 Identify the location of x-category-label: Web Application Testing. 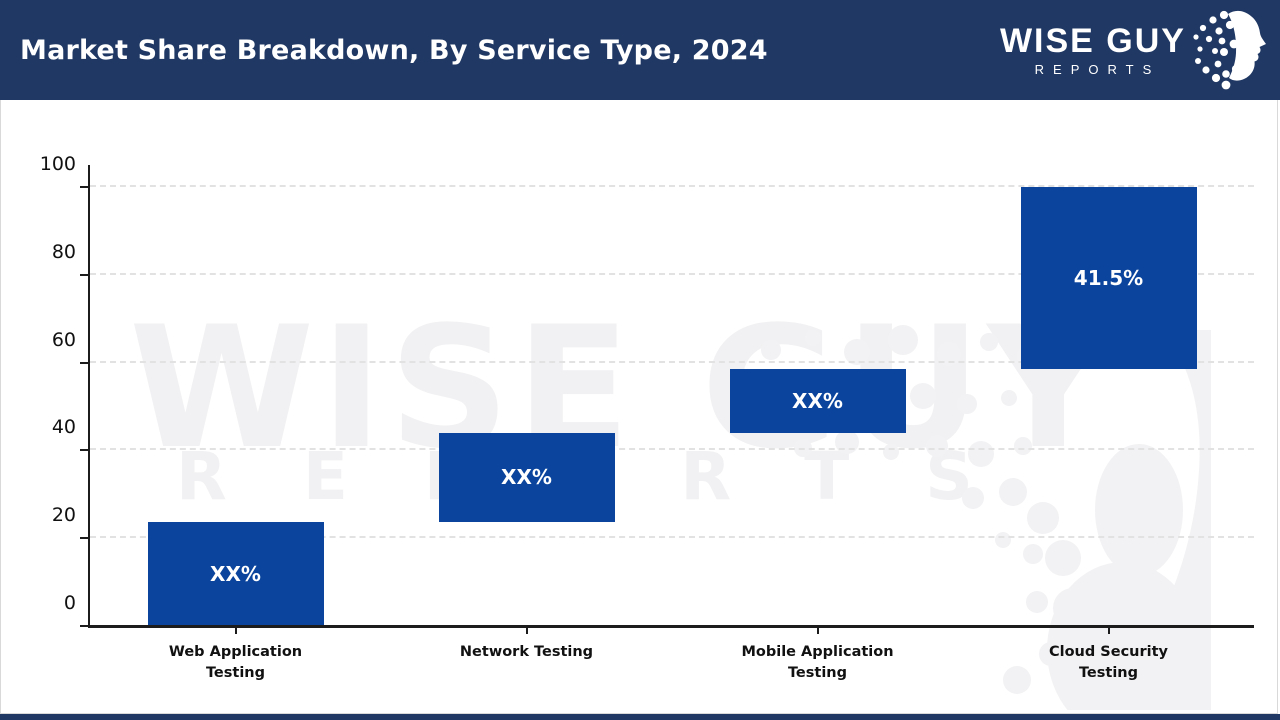
(235, 663).